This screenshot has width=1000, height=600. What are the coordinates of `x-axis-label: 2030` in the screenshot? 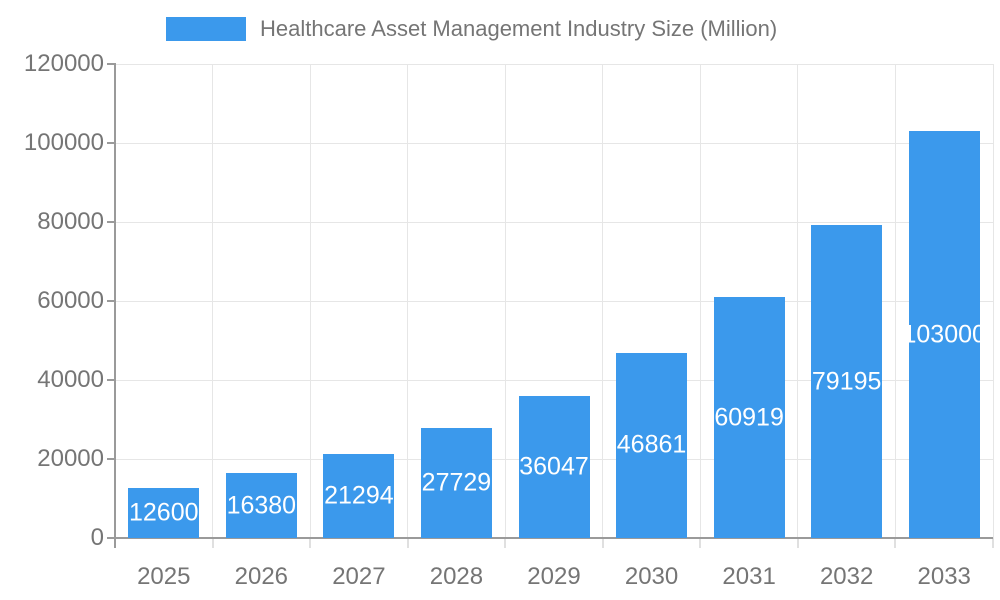 It's located at (651, 576).